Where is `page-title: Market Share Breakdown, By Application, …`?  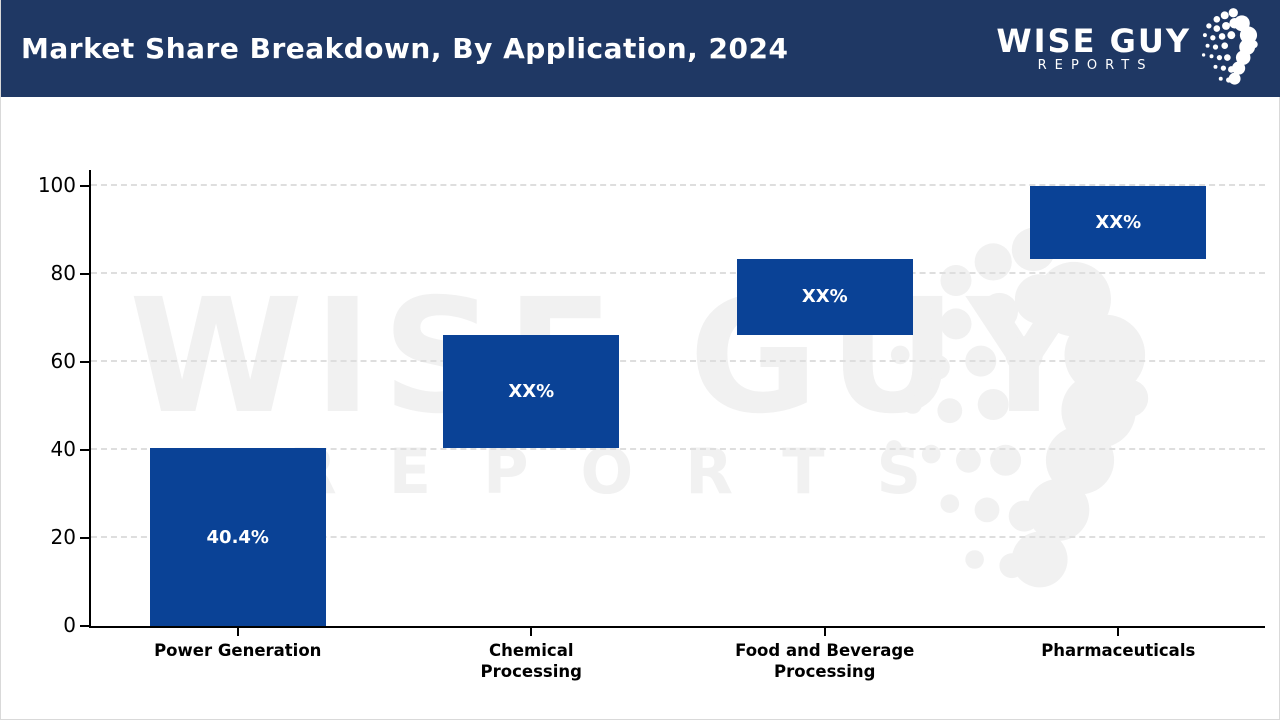 page-title: Market Share Breakdown, By Application, … is located at coordinates (405, 48).